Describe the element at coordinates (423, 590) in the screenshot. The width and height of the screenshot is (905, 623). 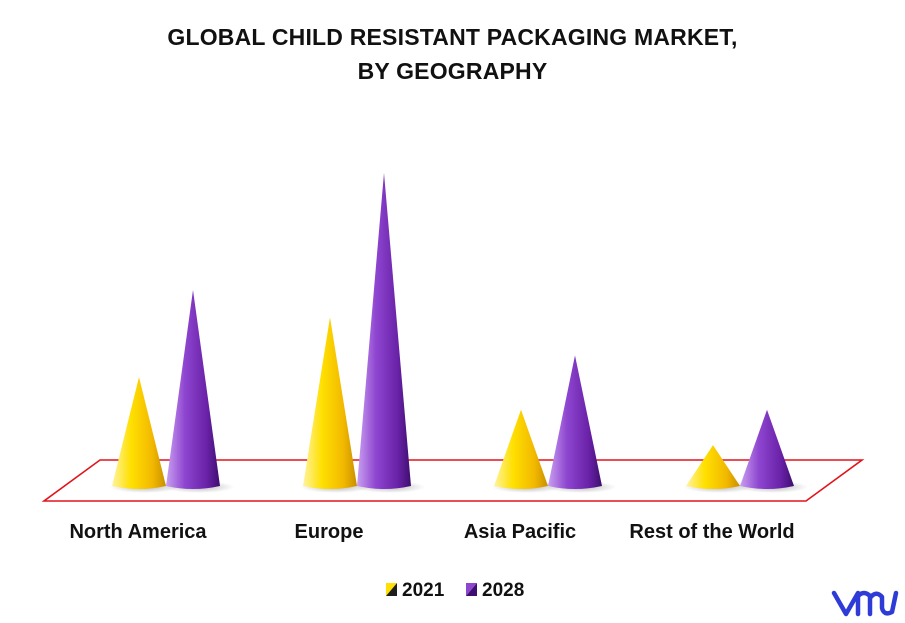
I see `legend-label-2021: 2021` at that location.